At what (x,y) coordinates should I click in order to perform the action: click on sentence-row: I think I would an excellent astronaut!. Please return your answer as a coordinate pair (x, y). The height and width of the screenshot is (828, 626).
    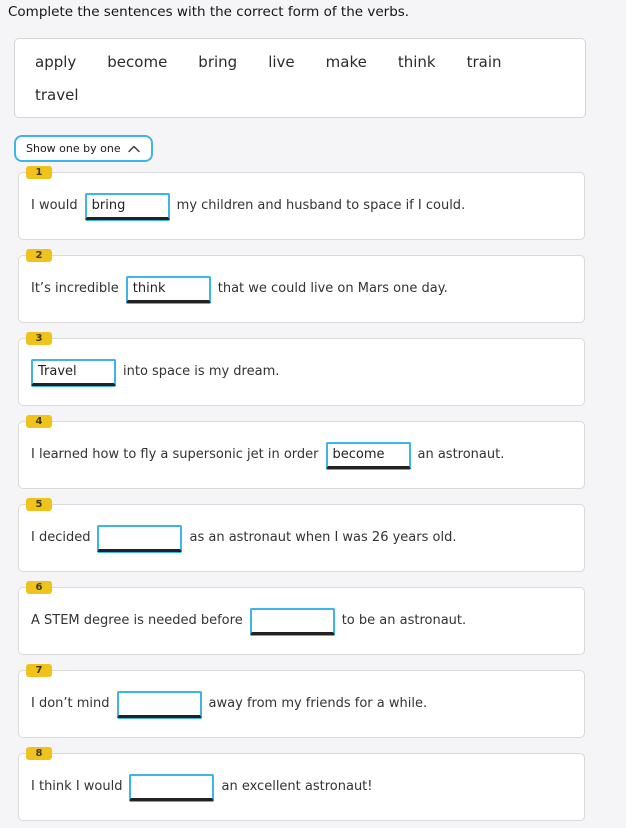
    Looking at the image, I should click on (301, 787).